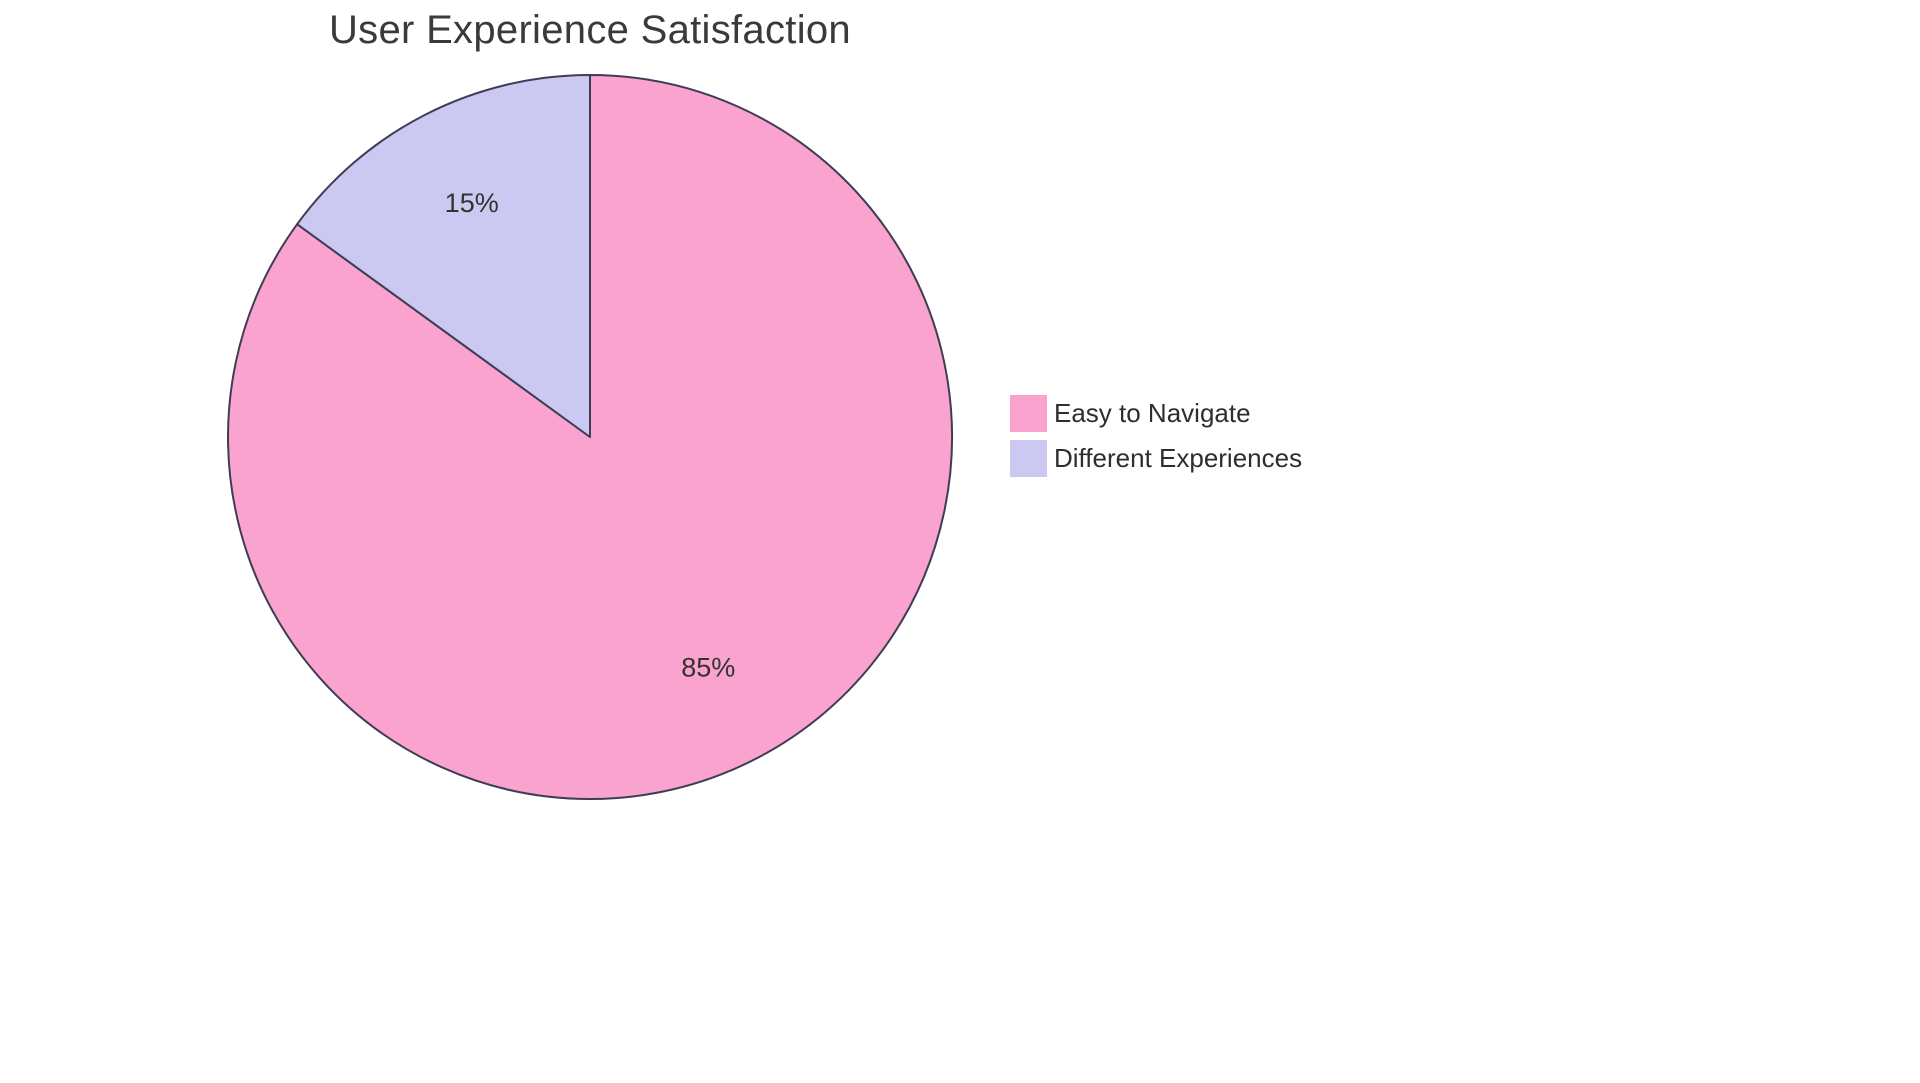 This screenshot has height=1083, width=1920. What do you see at coordinates (443, 256) in the screenshot?
I see `pie-slice-different-experiences` at bounding box center [443, 256].